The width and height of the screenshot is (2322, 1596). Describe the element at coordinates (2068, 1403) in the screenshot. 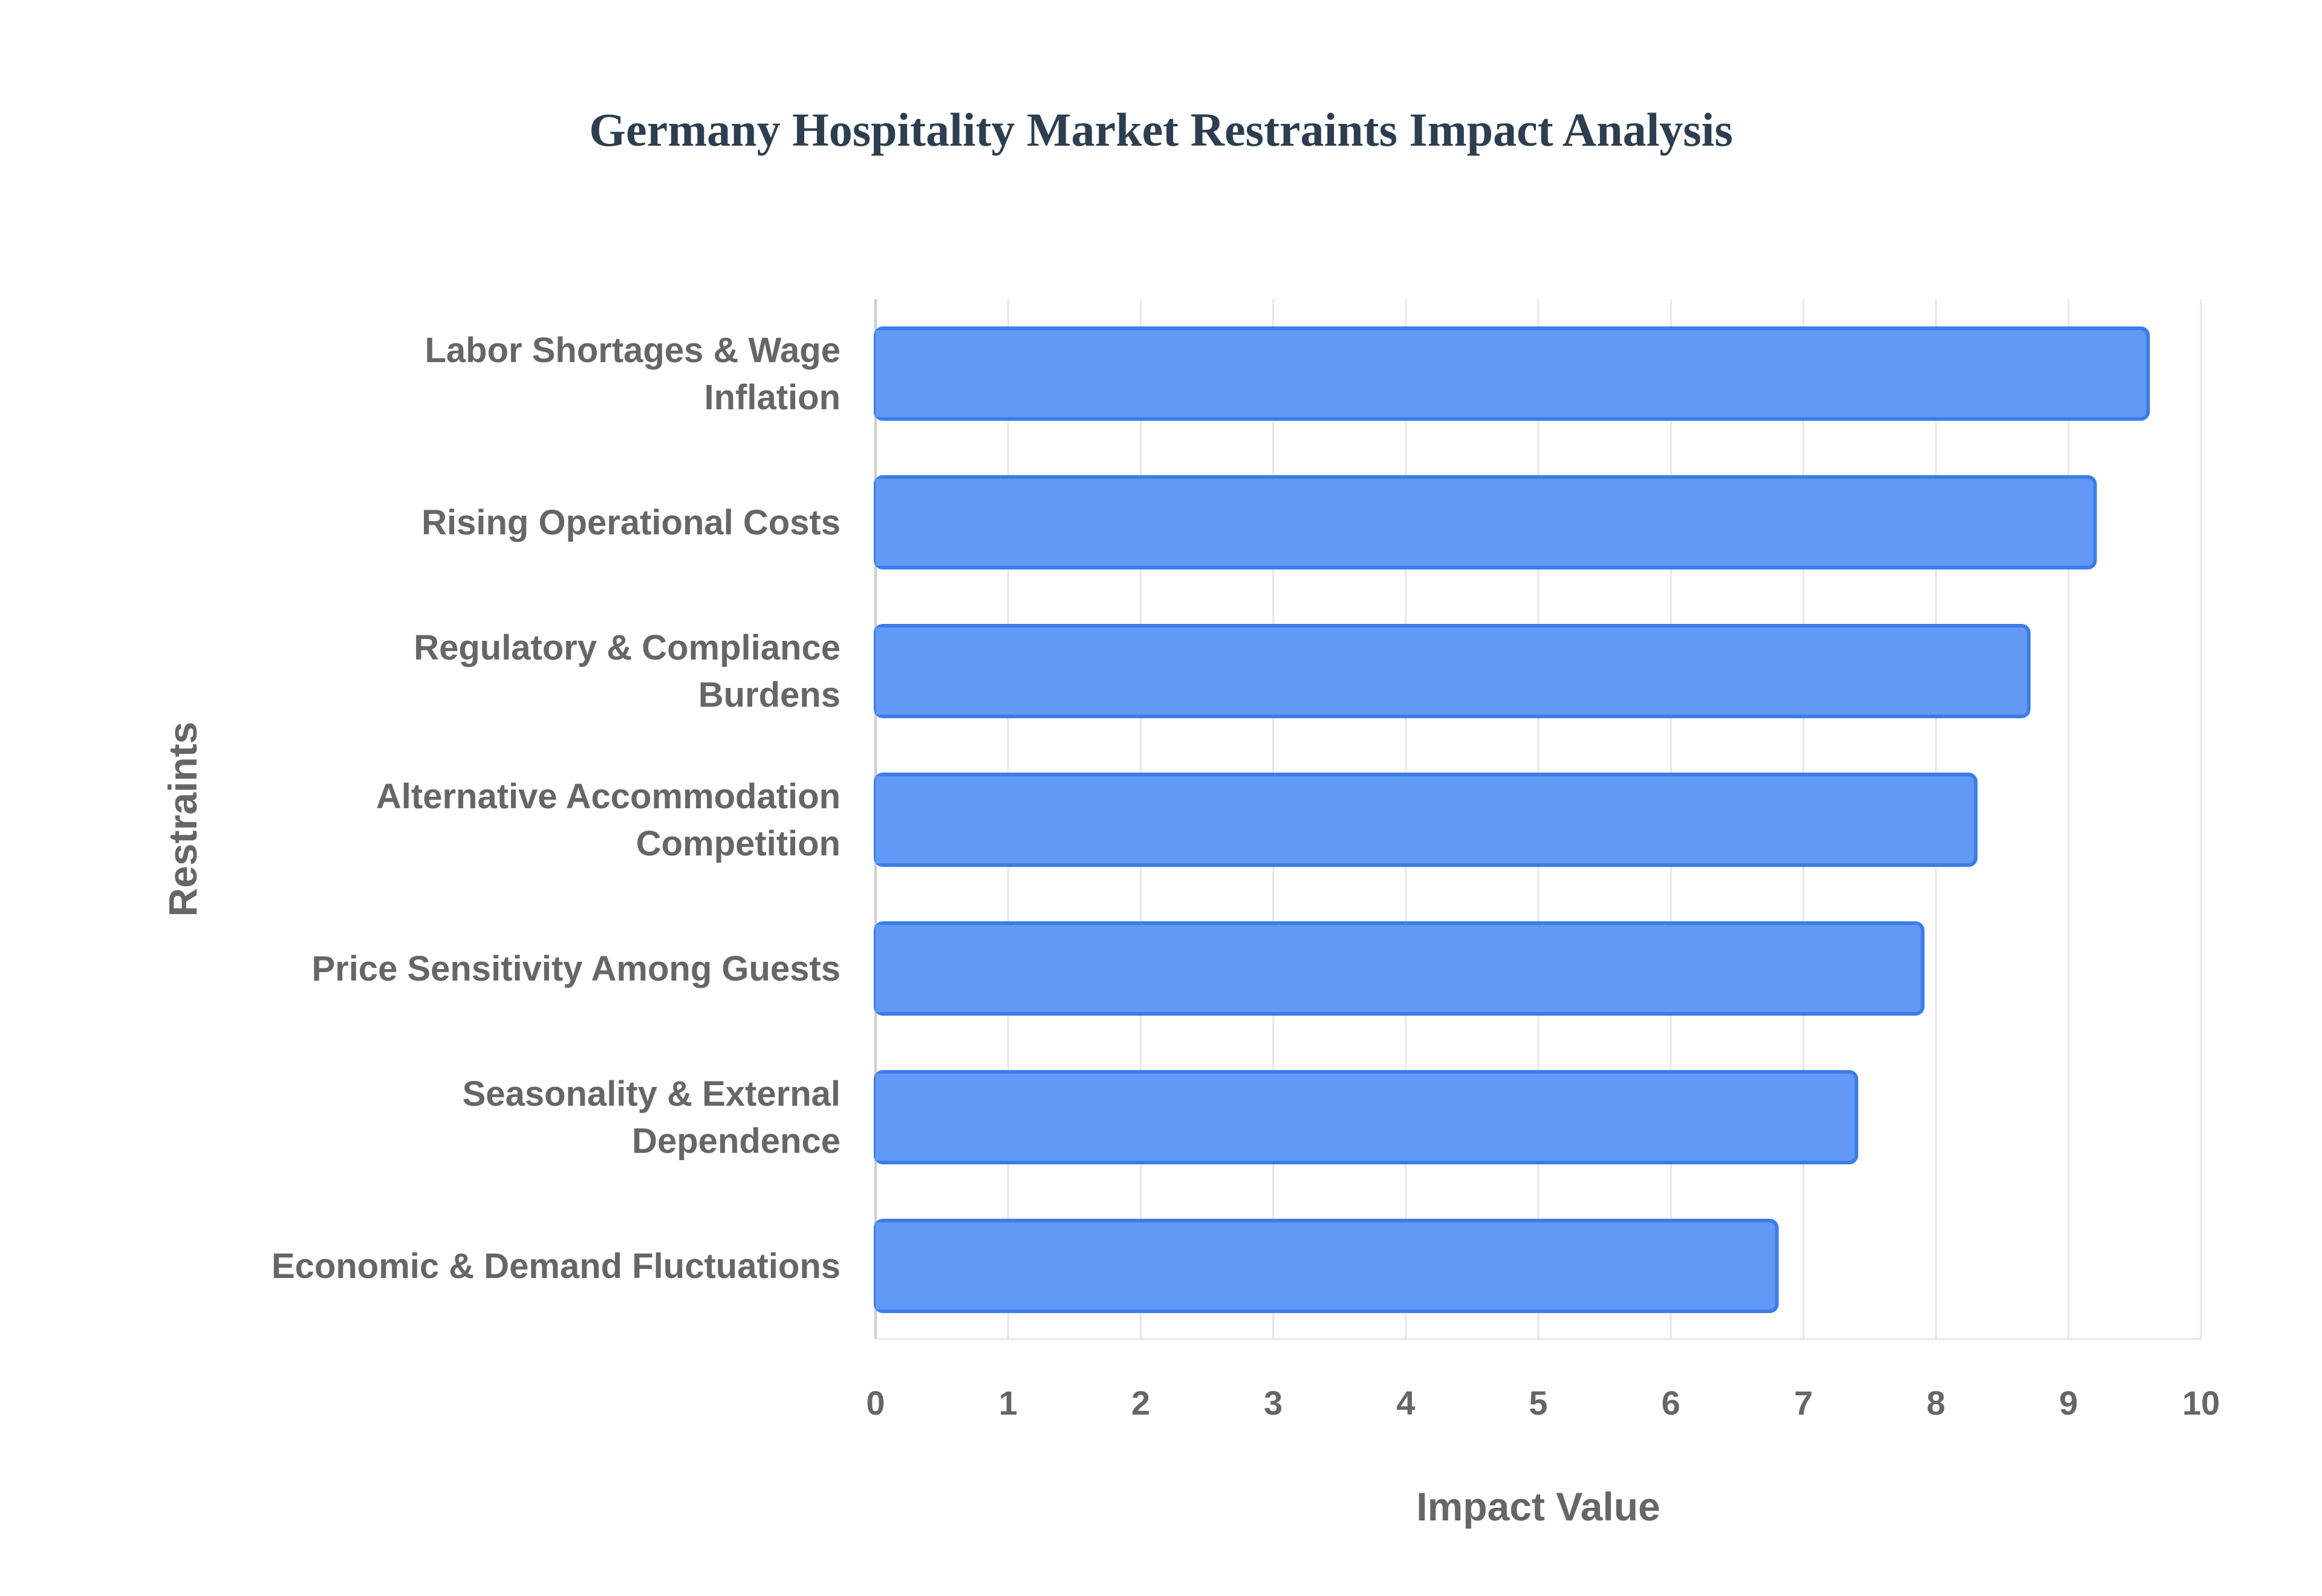

I see `x-tick-label: 9` at that location.